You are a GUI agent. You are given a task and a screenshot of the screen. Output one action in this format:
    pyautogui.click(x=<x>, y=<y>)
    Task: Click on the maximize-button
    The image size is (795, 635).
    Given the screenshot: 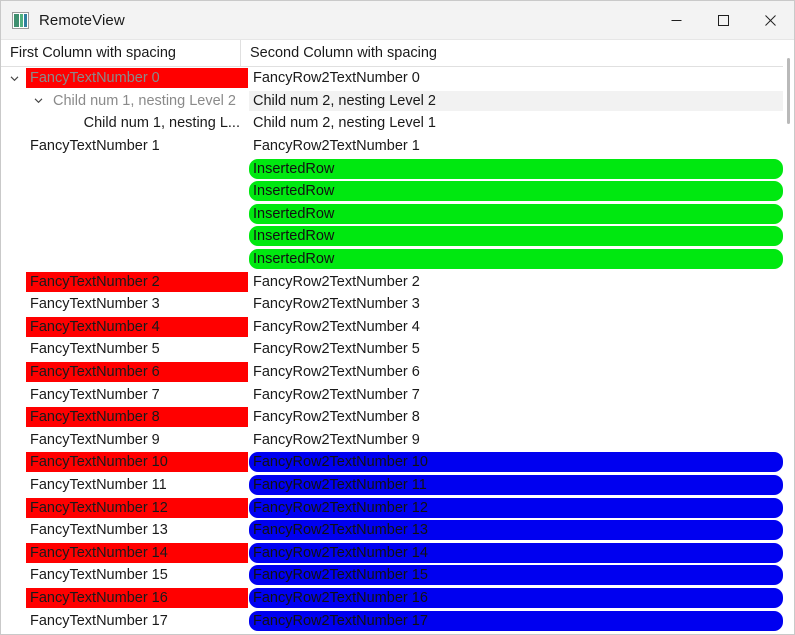 What is the action you would take?
    pyautogui.click(x=723, y=20)
    